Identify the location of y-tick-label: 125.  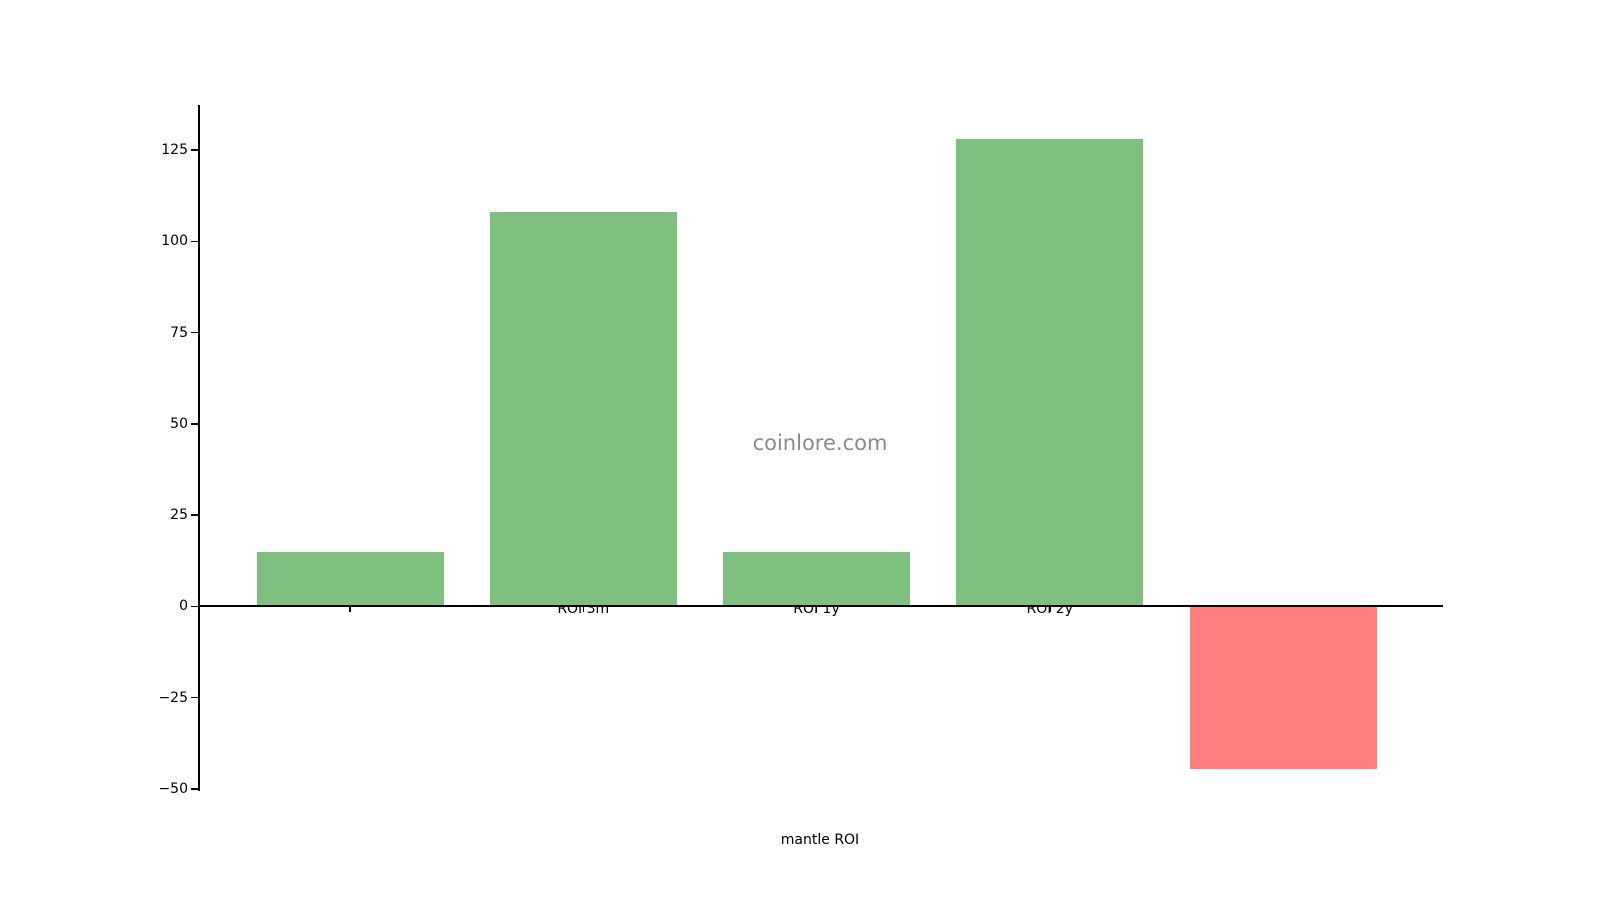
(174, 150).